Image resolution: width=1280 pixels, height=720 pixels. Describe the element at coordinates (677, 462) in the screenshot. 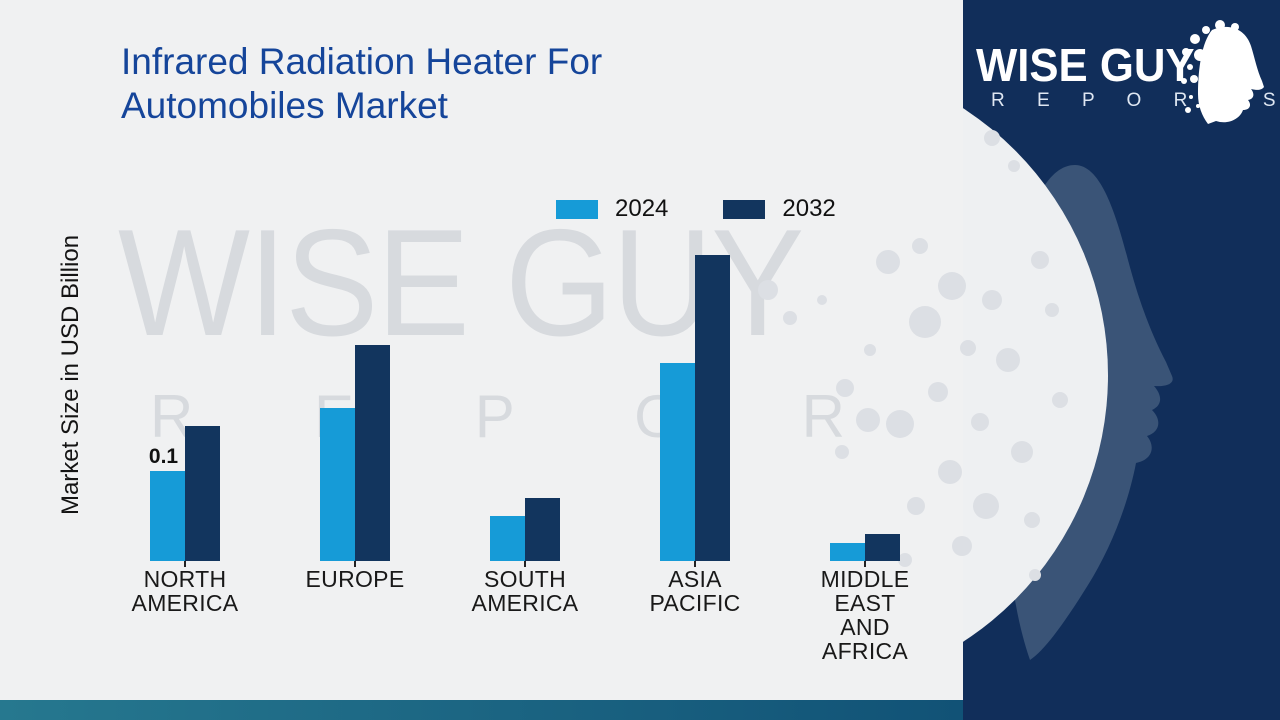

I see `bar-2024-asia-pacific` at that location.